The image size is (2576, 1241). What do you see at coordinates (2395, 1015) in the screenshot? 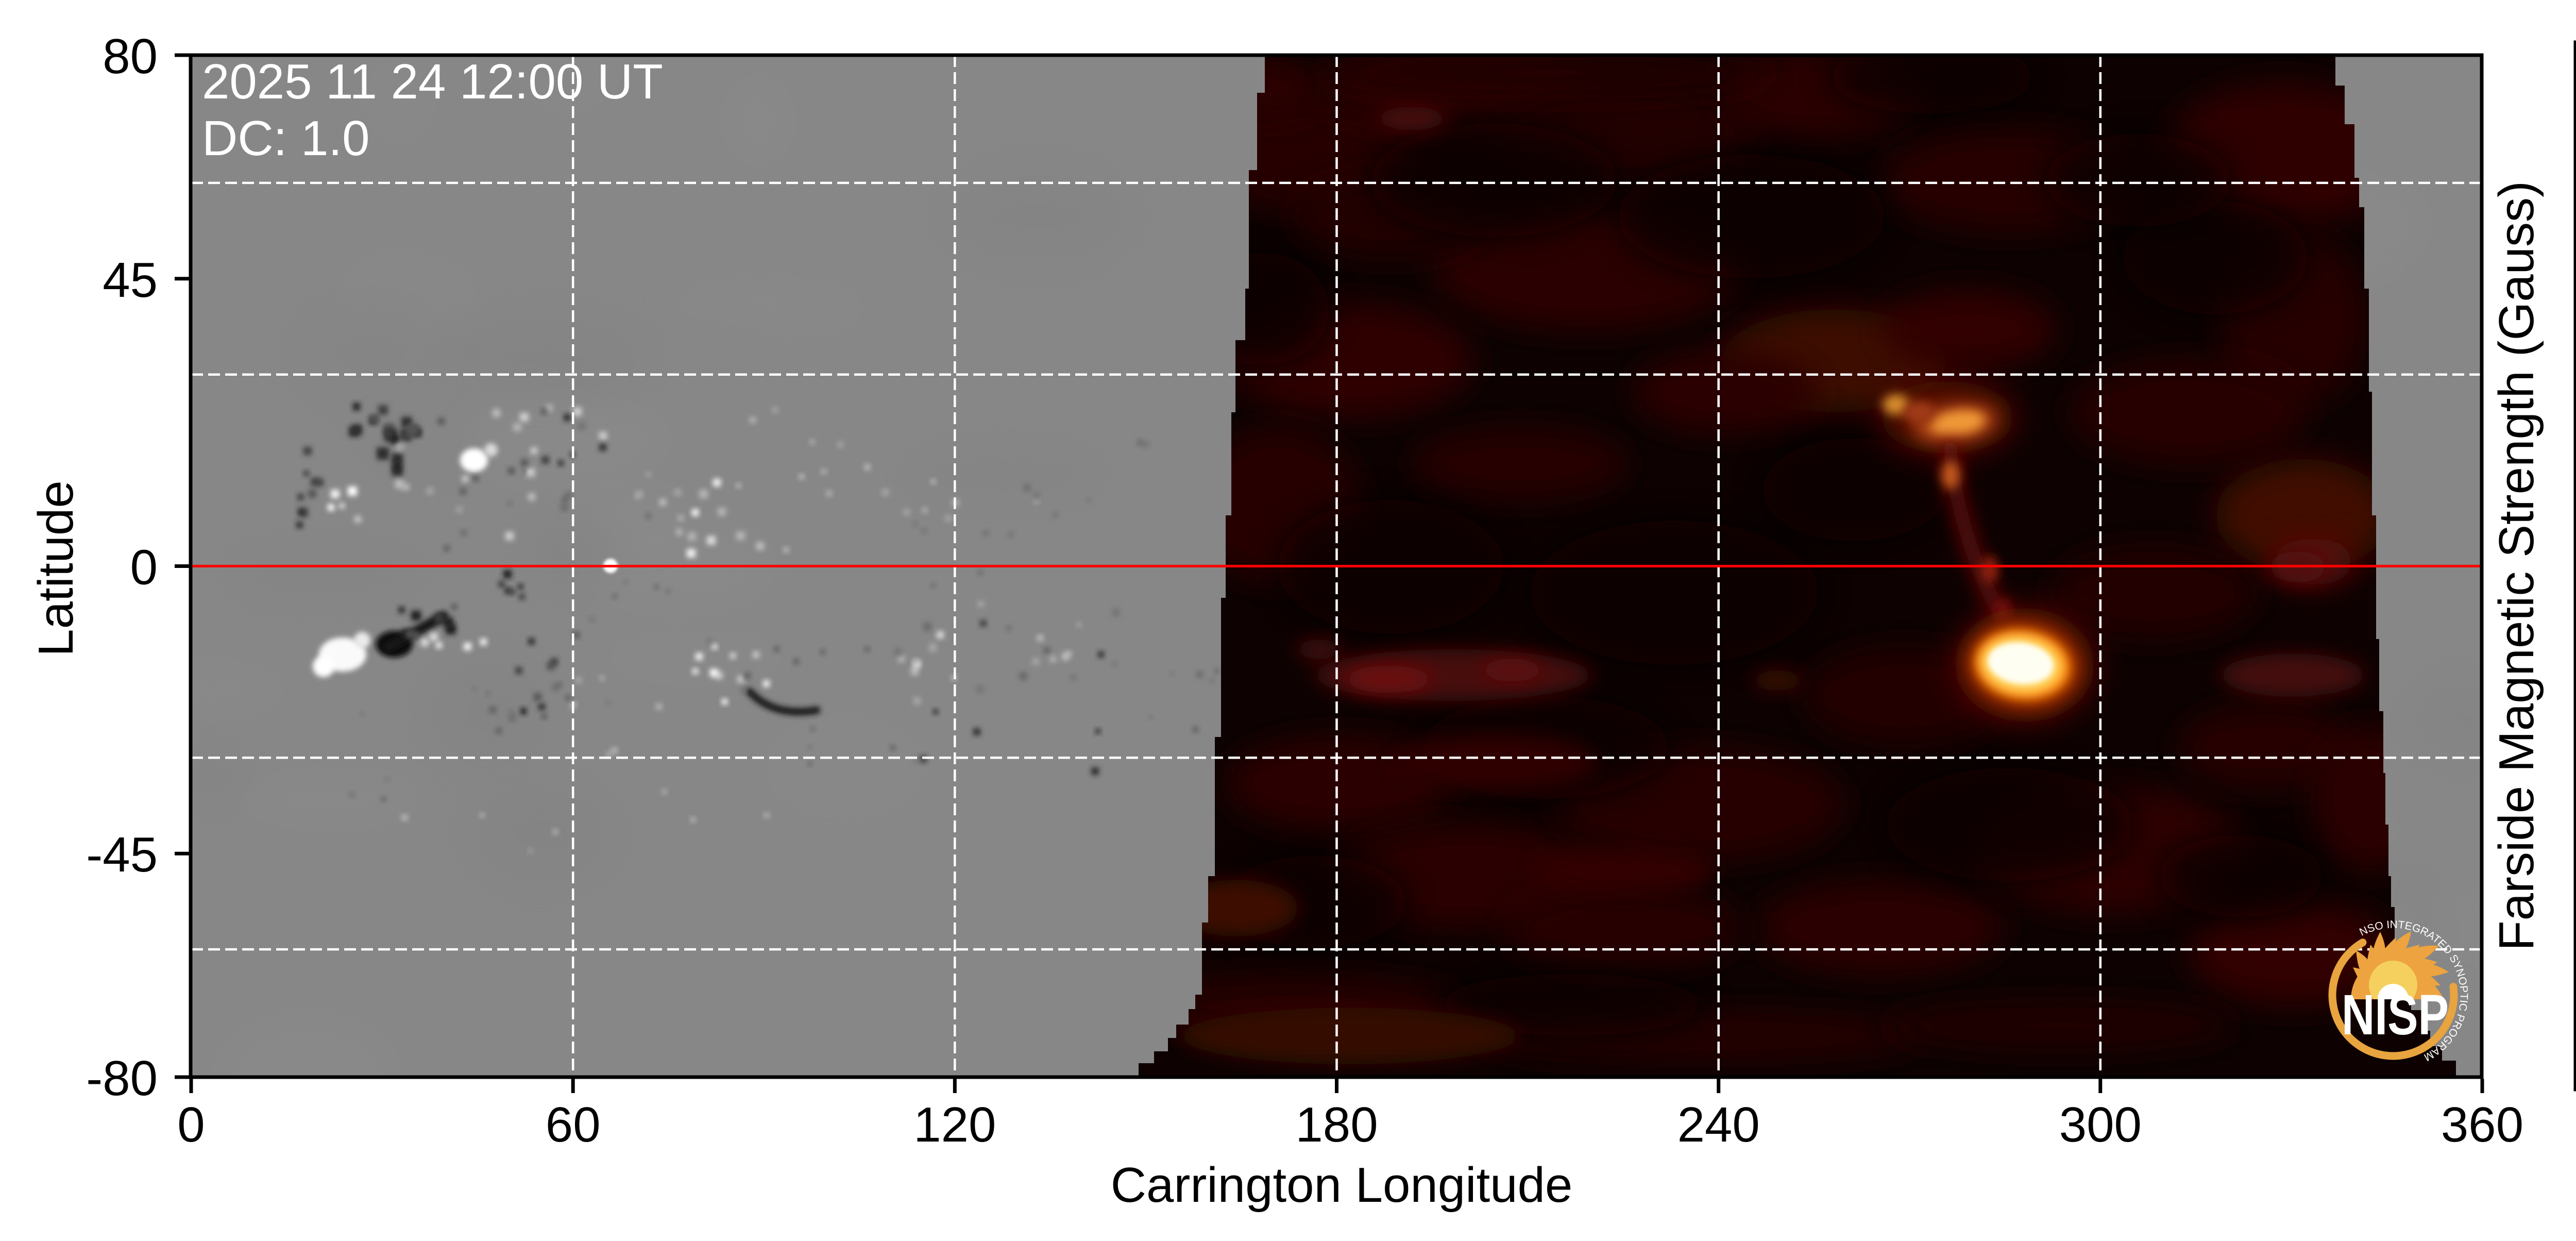
I see `svg-text: NISP` at bounding box center [2395, 1015].